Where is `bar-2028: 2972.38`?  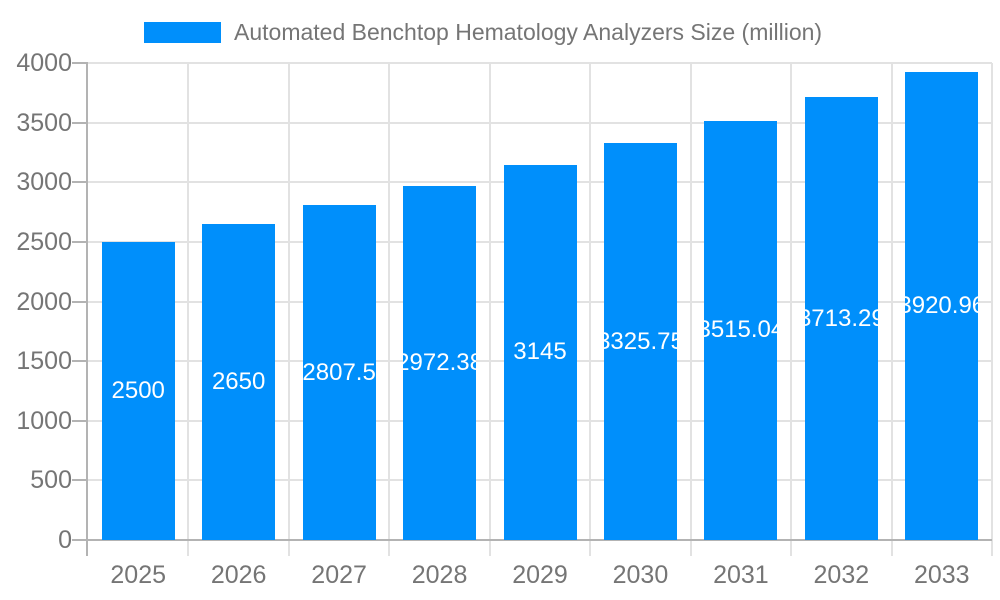
bar-2028: 2972.38 is located at coordinates (440, 362).